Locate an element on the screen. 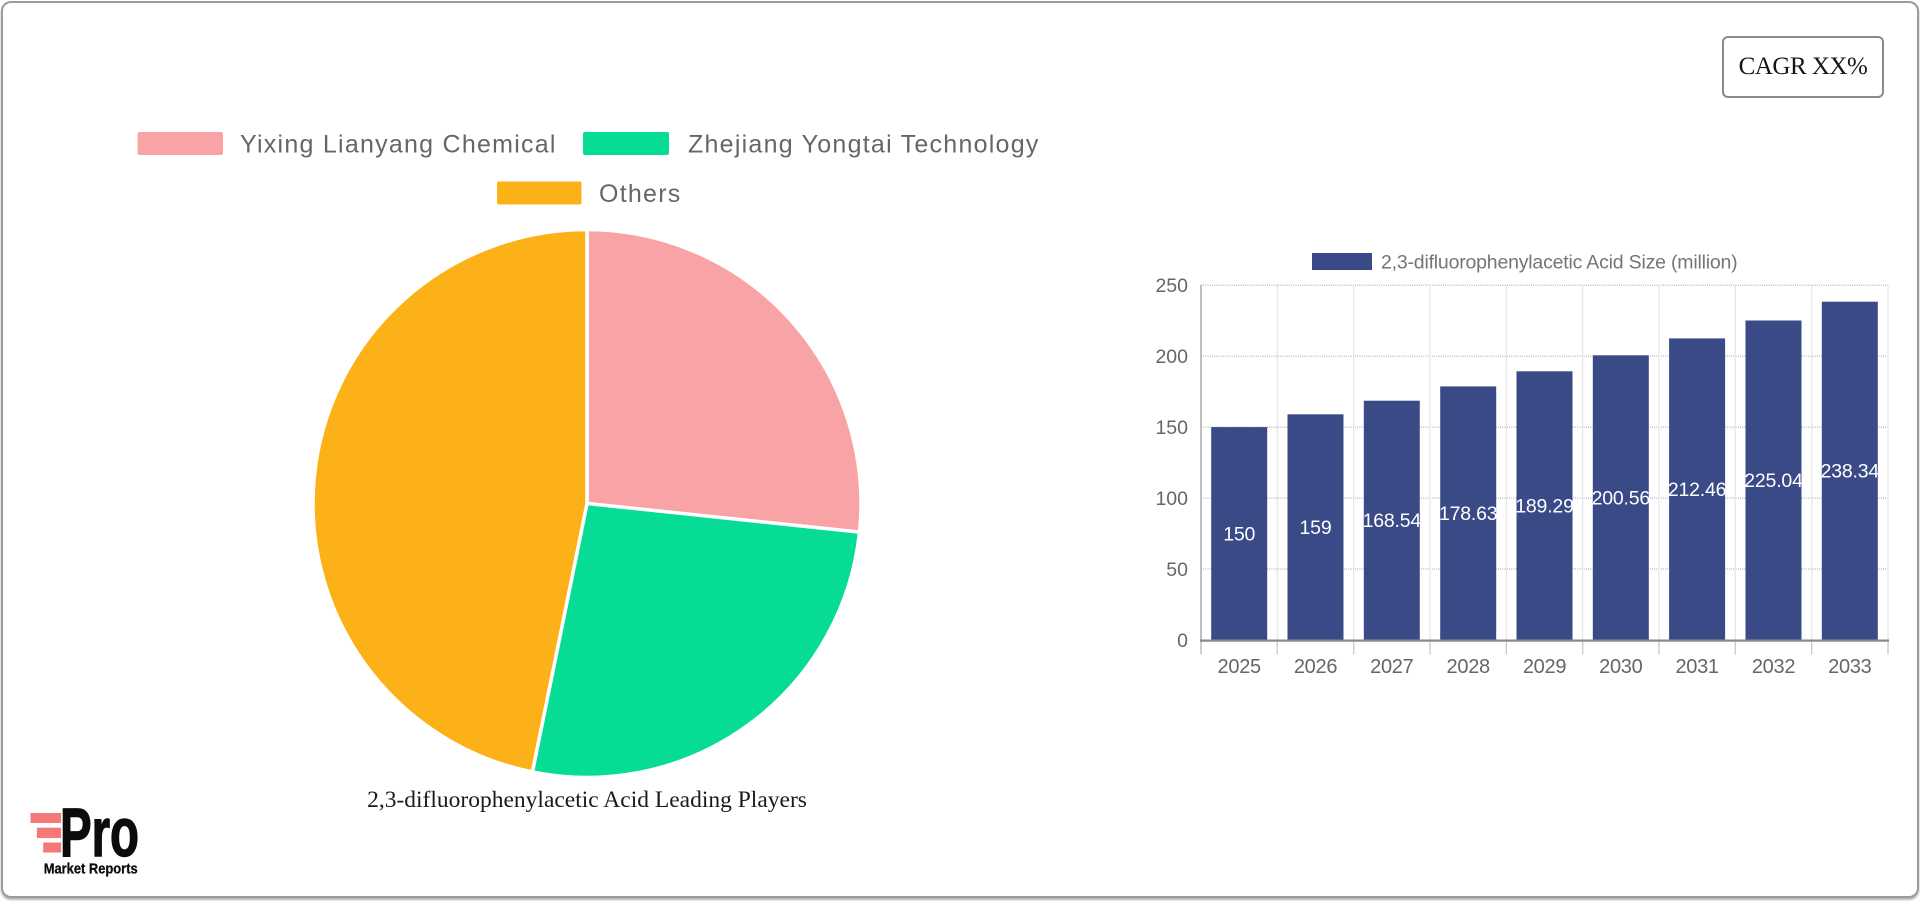 The image size is (1920, 901). svg-text: 100 is located at coordinates (1171, 499).